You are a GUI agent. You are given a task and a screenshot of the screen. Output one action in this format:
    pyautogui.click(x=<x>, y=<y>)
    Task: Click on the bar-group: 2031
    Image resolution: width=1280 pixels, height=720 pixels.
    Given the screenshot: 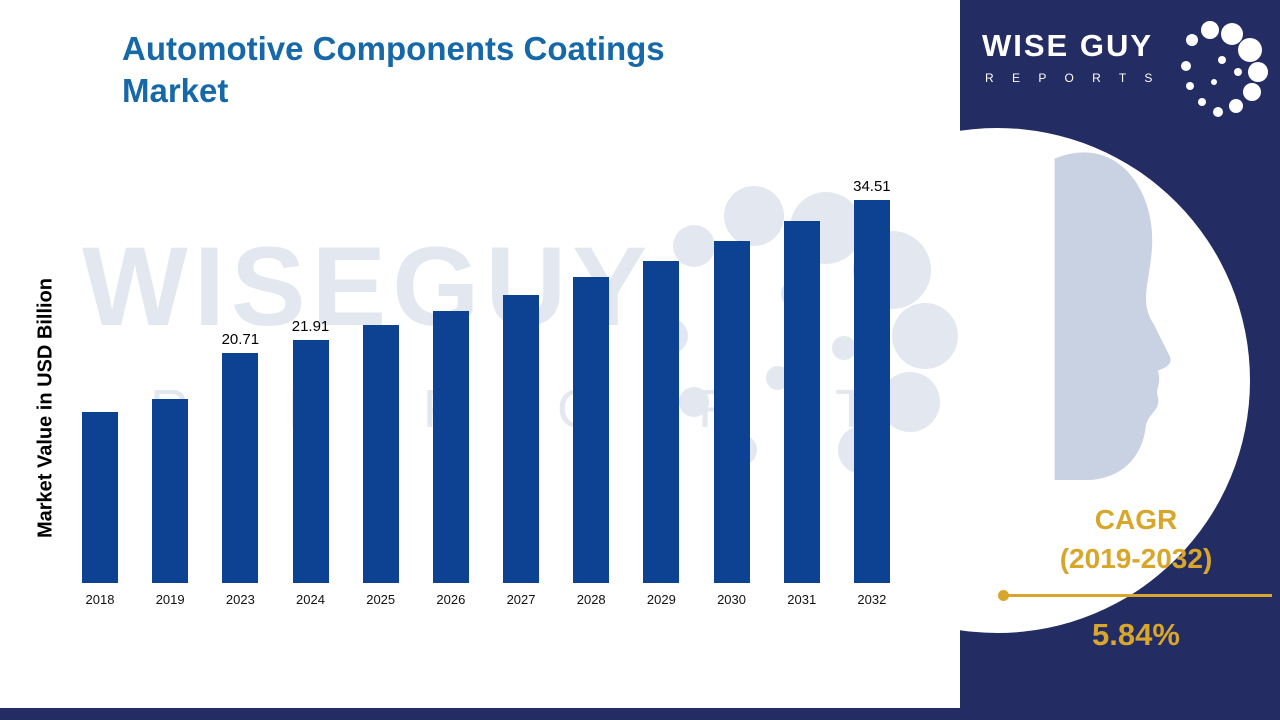 What is the action you would take?
    pyautogui.click(x=802, y=414)
    